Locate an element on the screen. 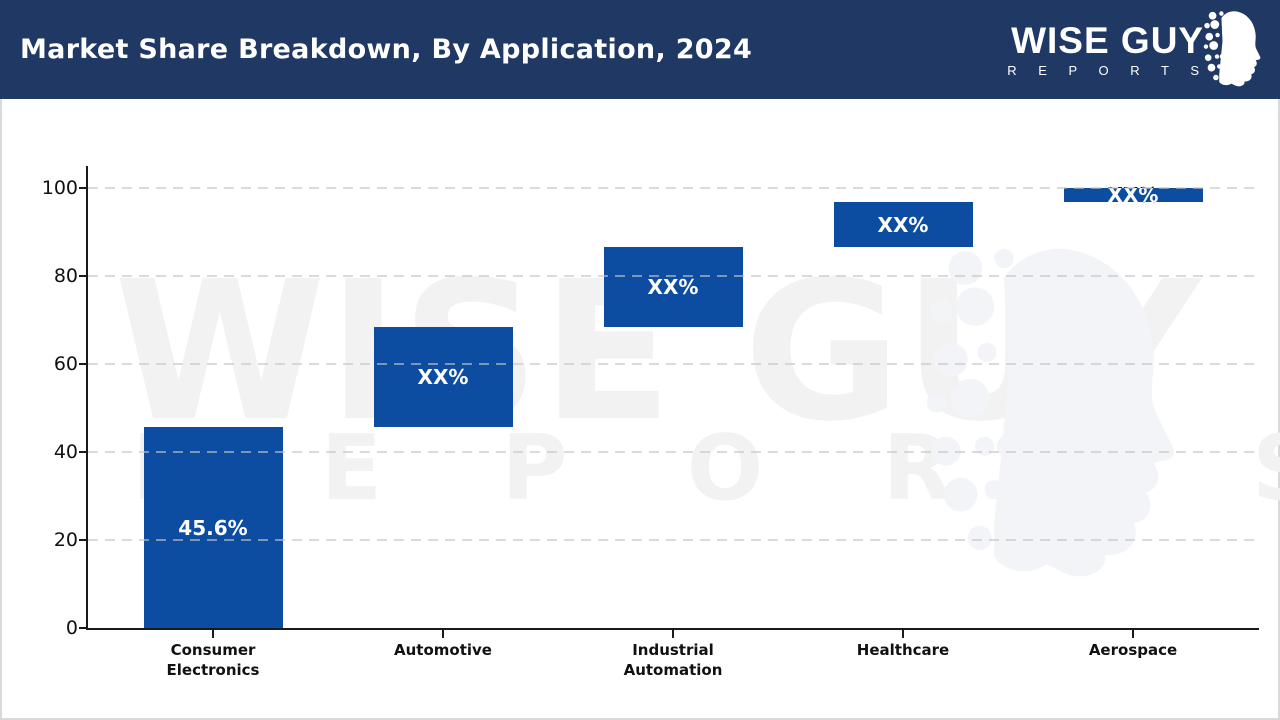 The width and height of the screenshot is (1280, 720). y-axis-tick-label: 80 is located at coordinates (65, 276).